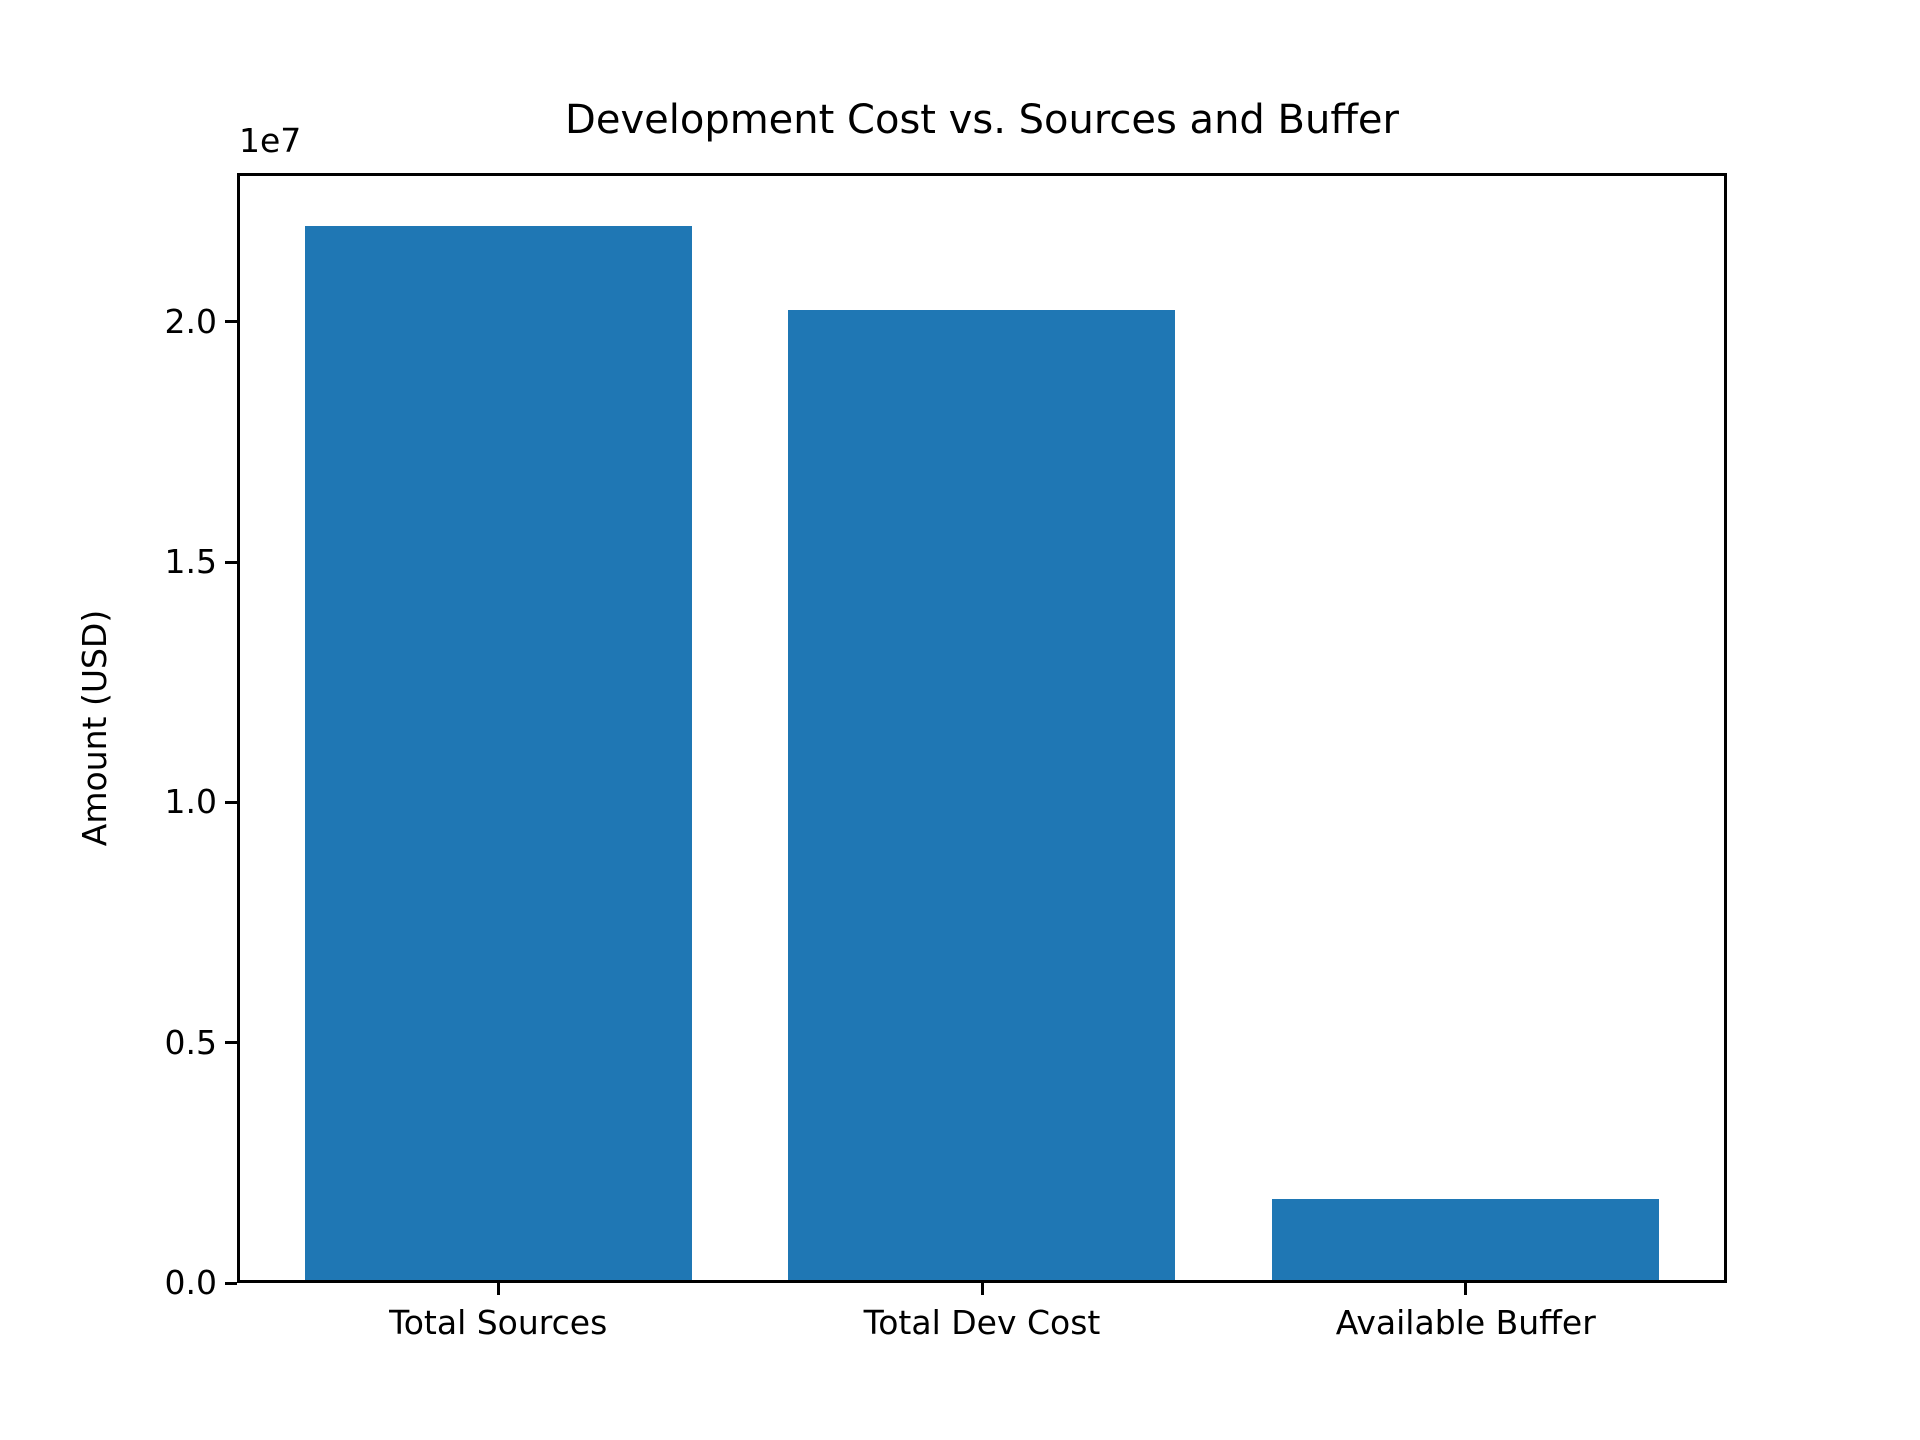 The height and width of the screenshot is (1440, 1920). Describe the element at coordinates (1466, 1240) in the screenshot. I see `bar-available-buffer` at that location.